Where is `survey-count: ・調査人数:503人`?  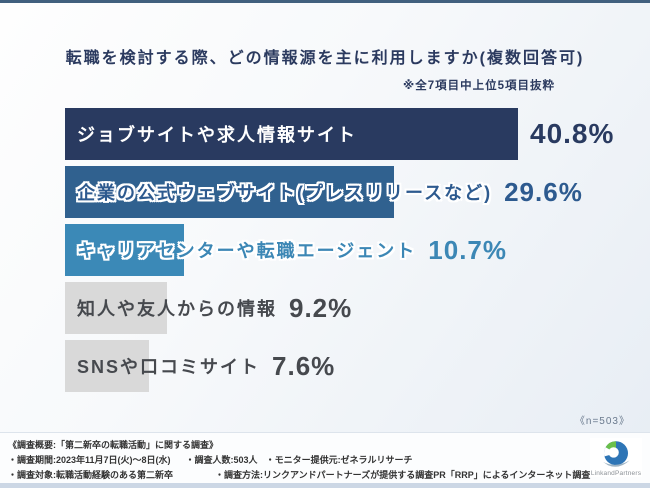 survey-count: ・調査人数:503人 is located at coordinates (221, 460).